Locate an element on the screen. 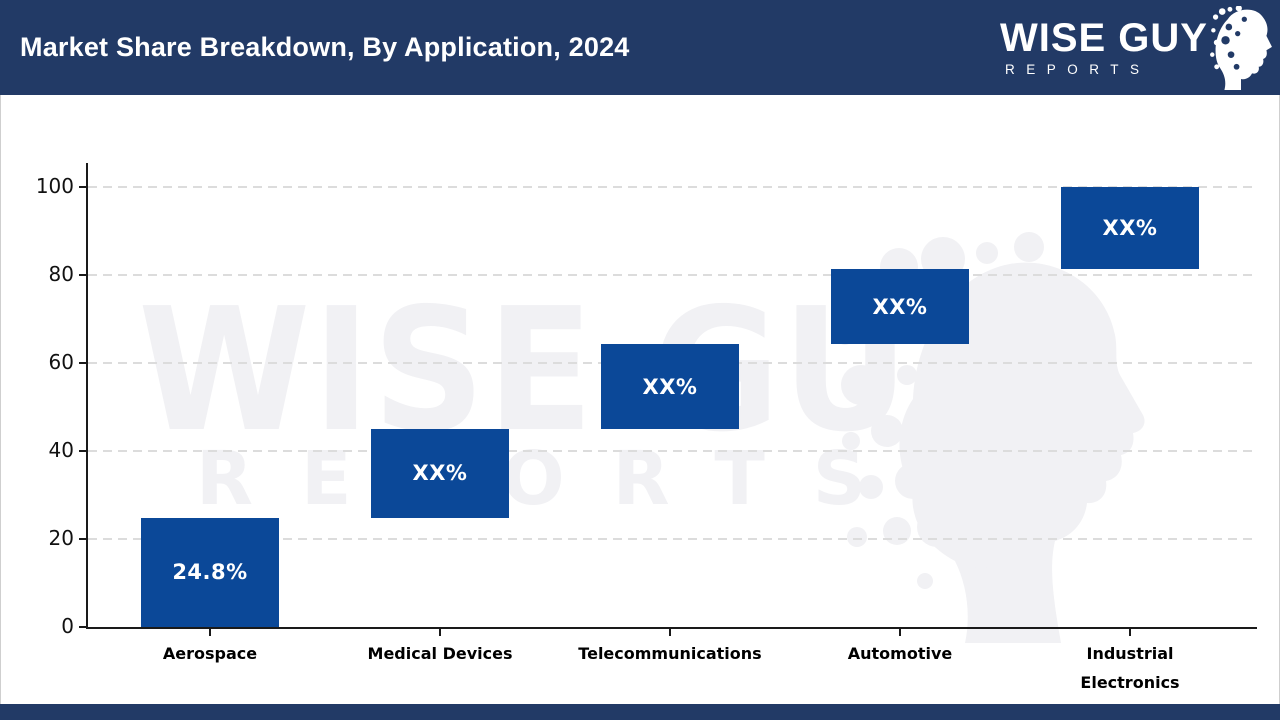 The image size is (1280, 720). x-axis-line is located at coordinates (671, 628).